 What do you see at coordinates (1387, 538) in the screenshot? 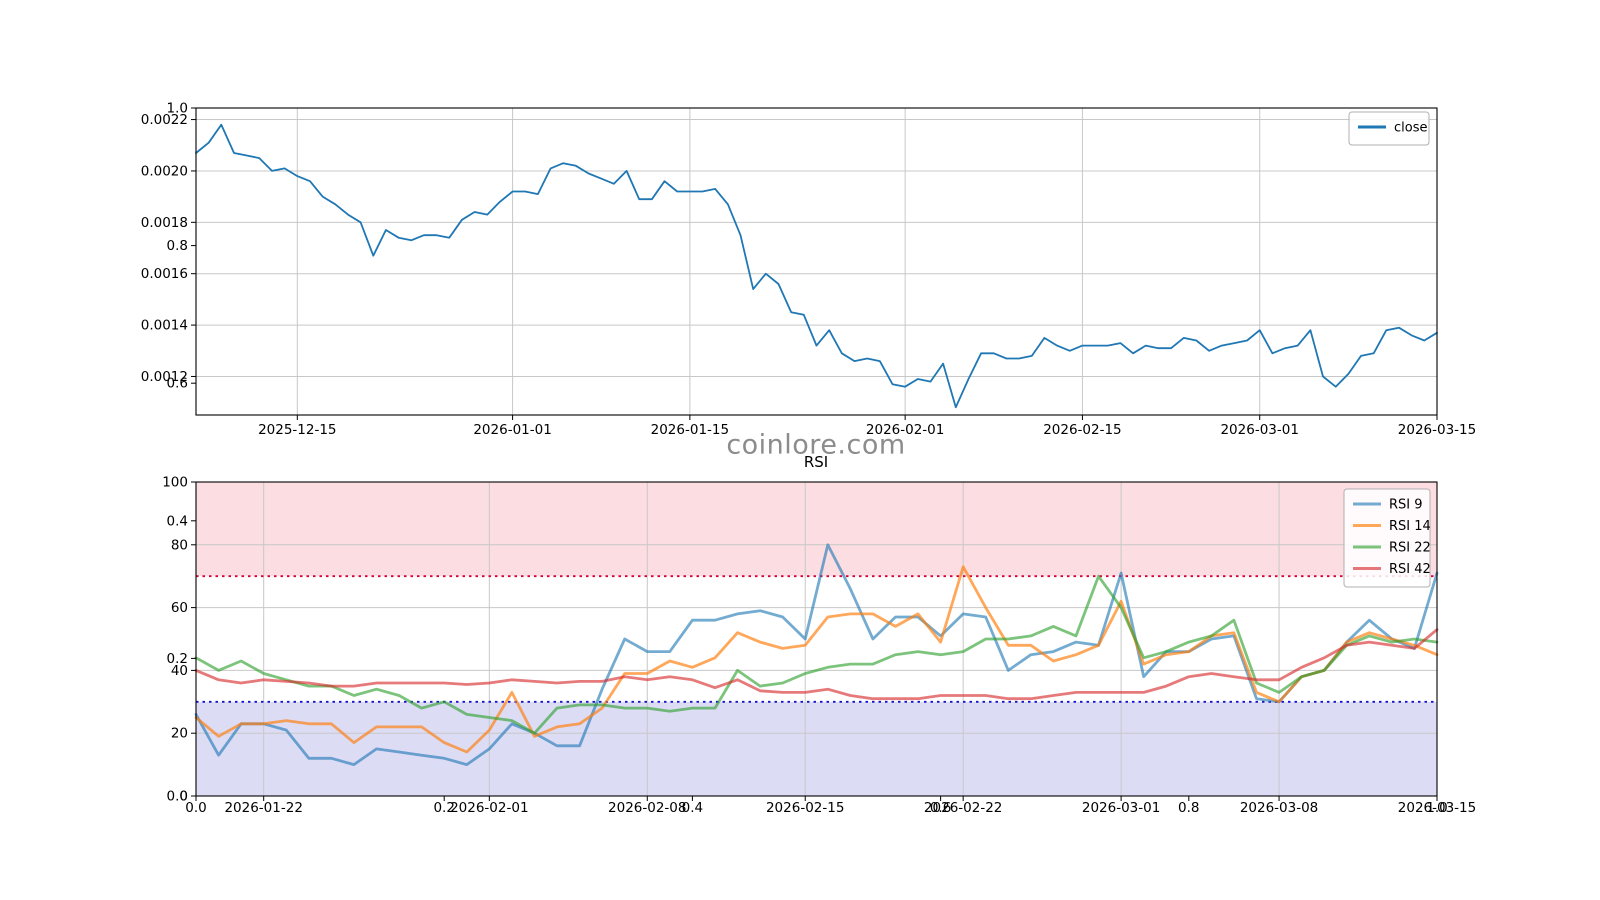
I see `rsi-legend` at bounding box center [1387, 538].